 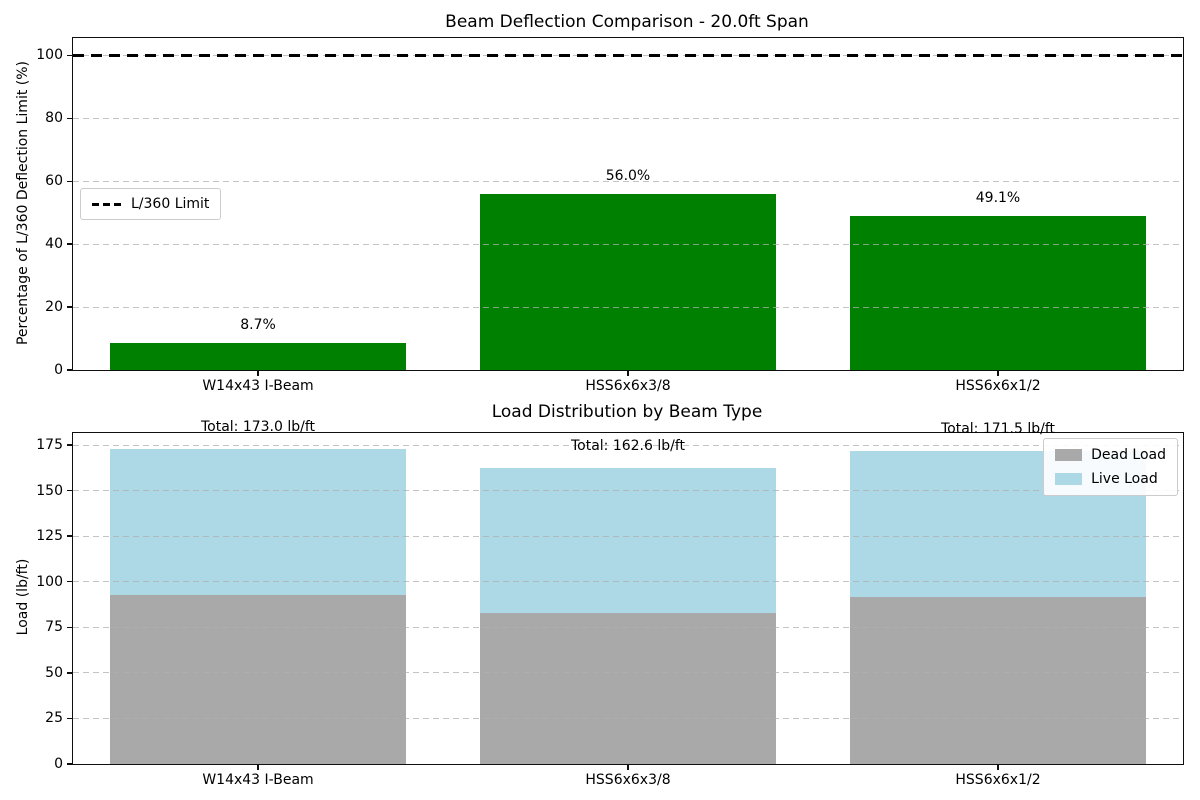 What do you see at coordinates (1069, 455) in the screenshot?
I see `legend-swatch-dead-load` at bounding box center [1069, 455].